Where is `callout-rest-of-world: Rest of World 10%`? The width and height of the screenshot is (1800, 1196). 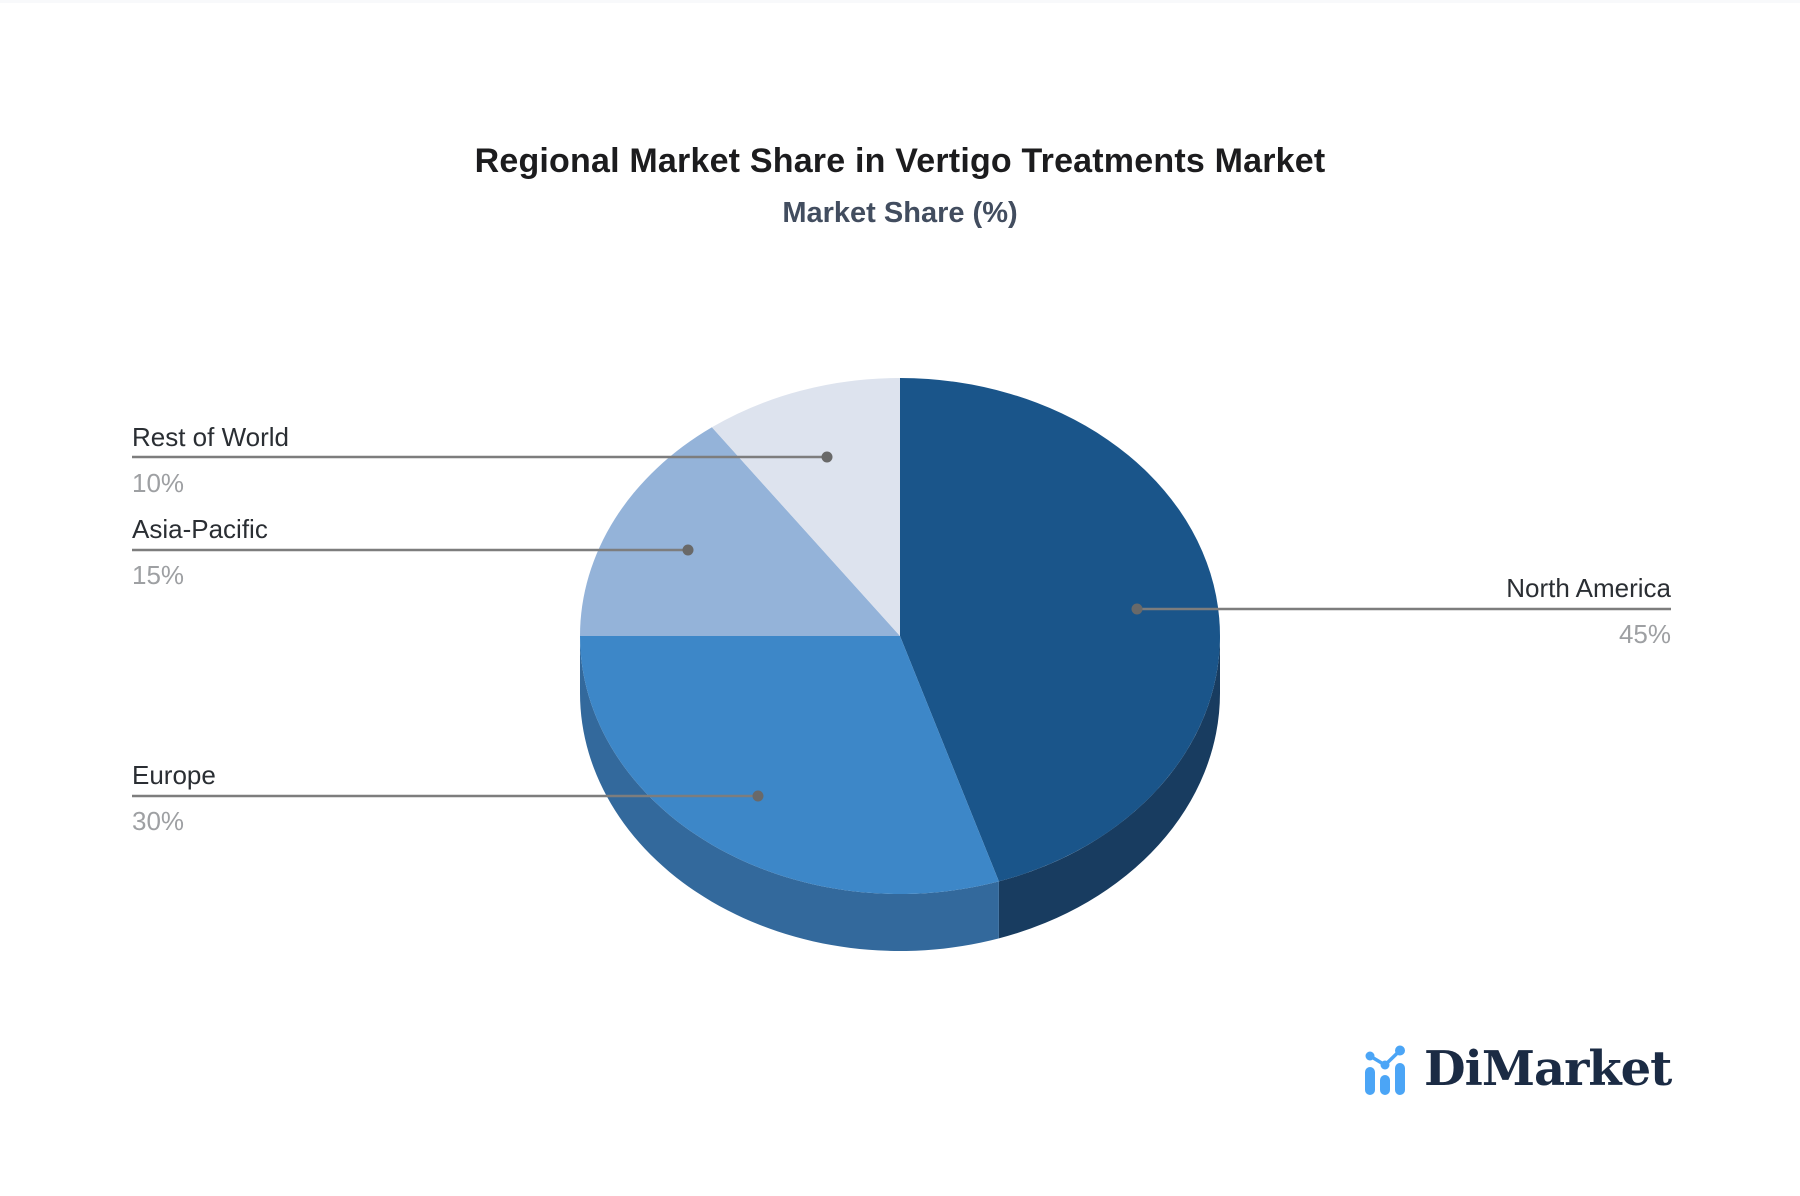
callout-rest-of-world: Rest of World 10% is located at coordinates (210, 460).